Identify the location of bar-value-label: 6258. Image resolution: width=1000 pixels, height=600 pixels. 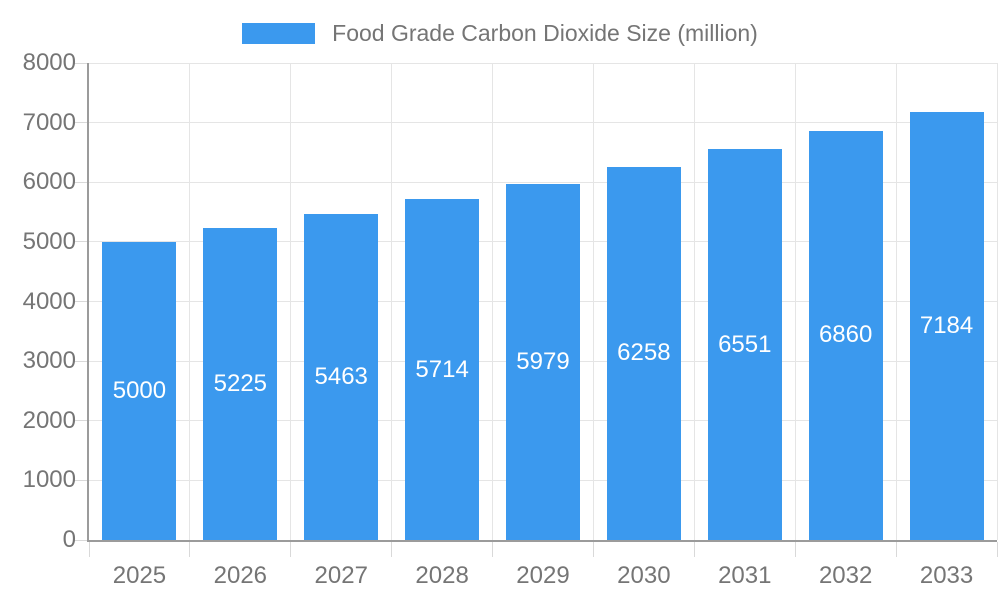
(644, 353).